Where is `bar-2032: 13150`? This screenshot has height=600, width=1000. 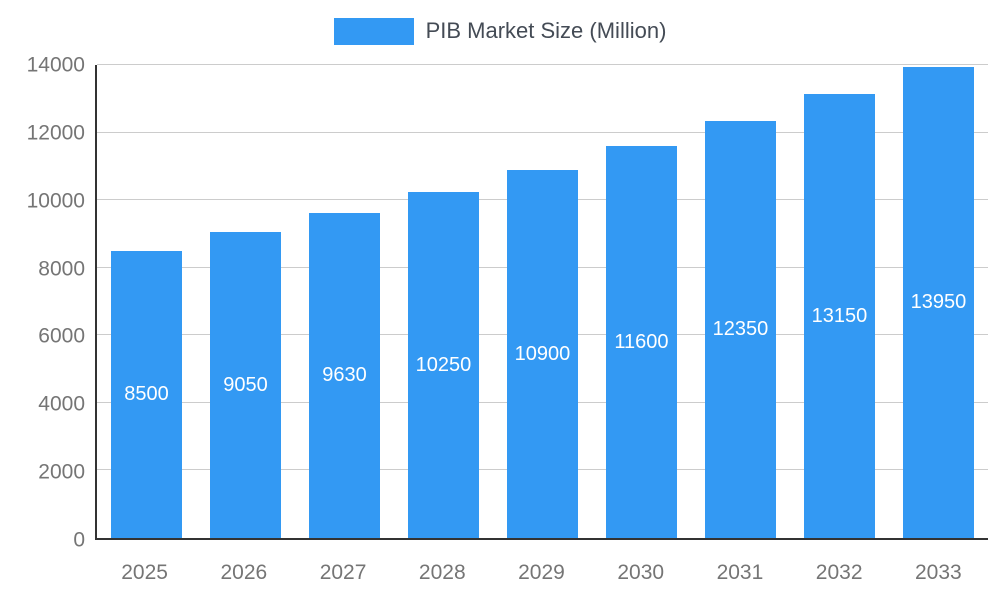
bar-2032: 13150 is located at coordinates (839, 315).